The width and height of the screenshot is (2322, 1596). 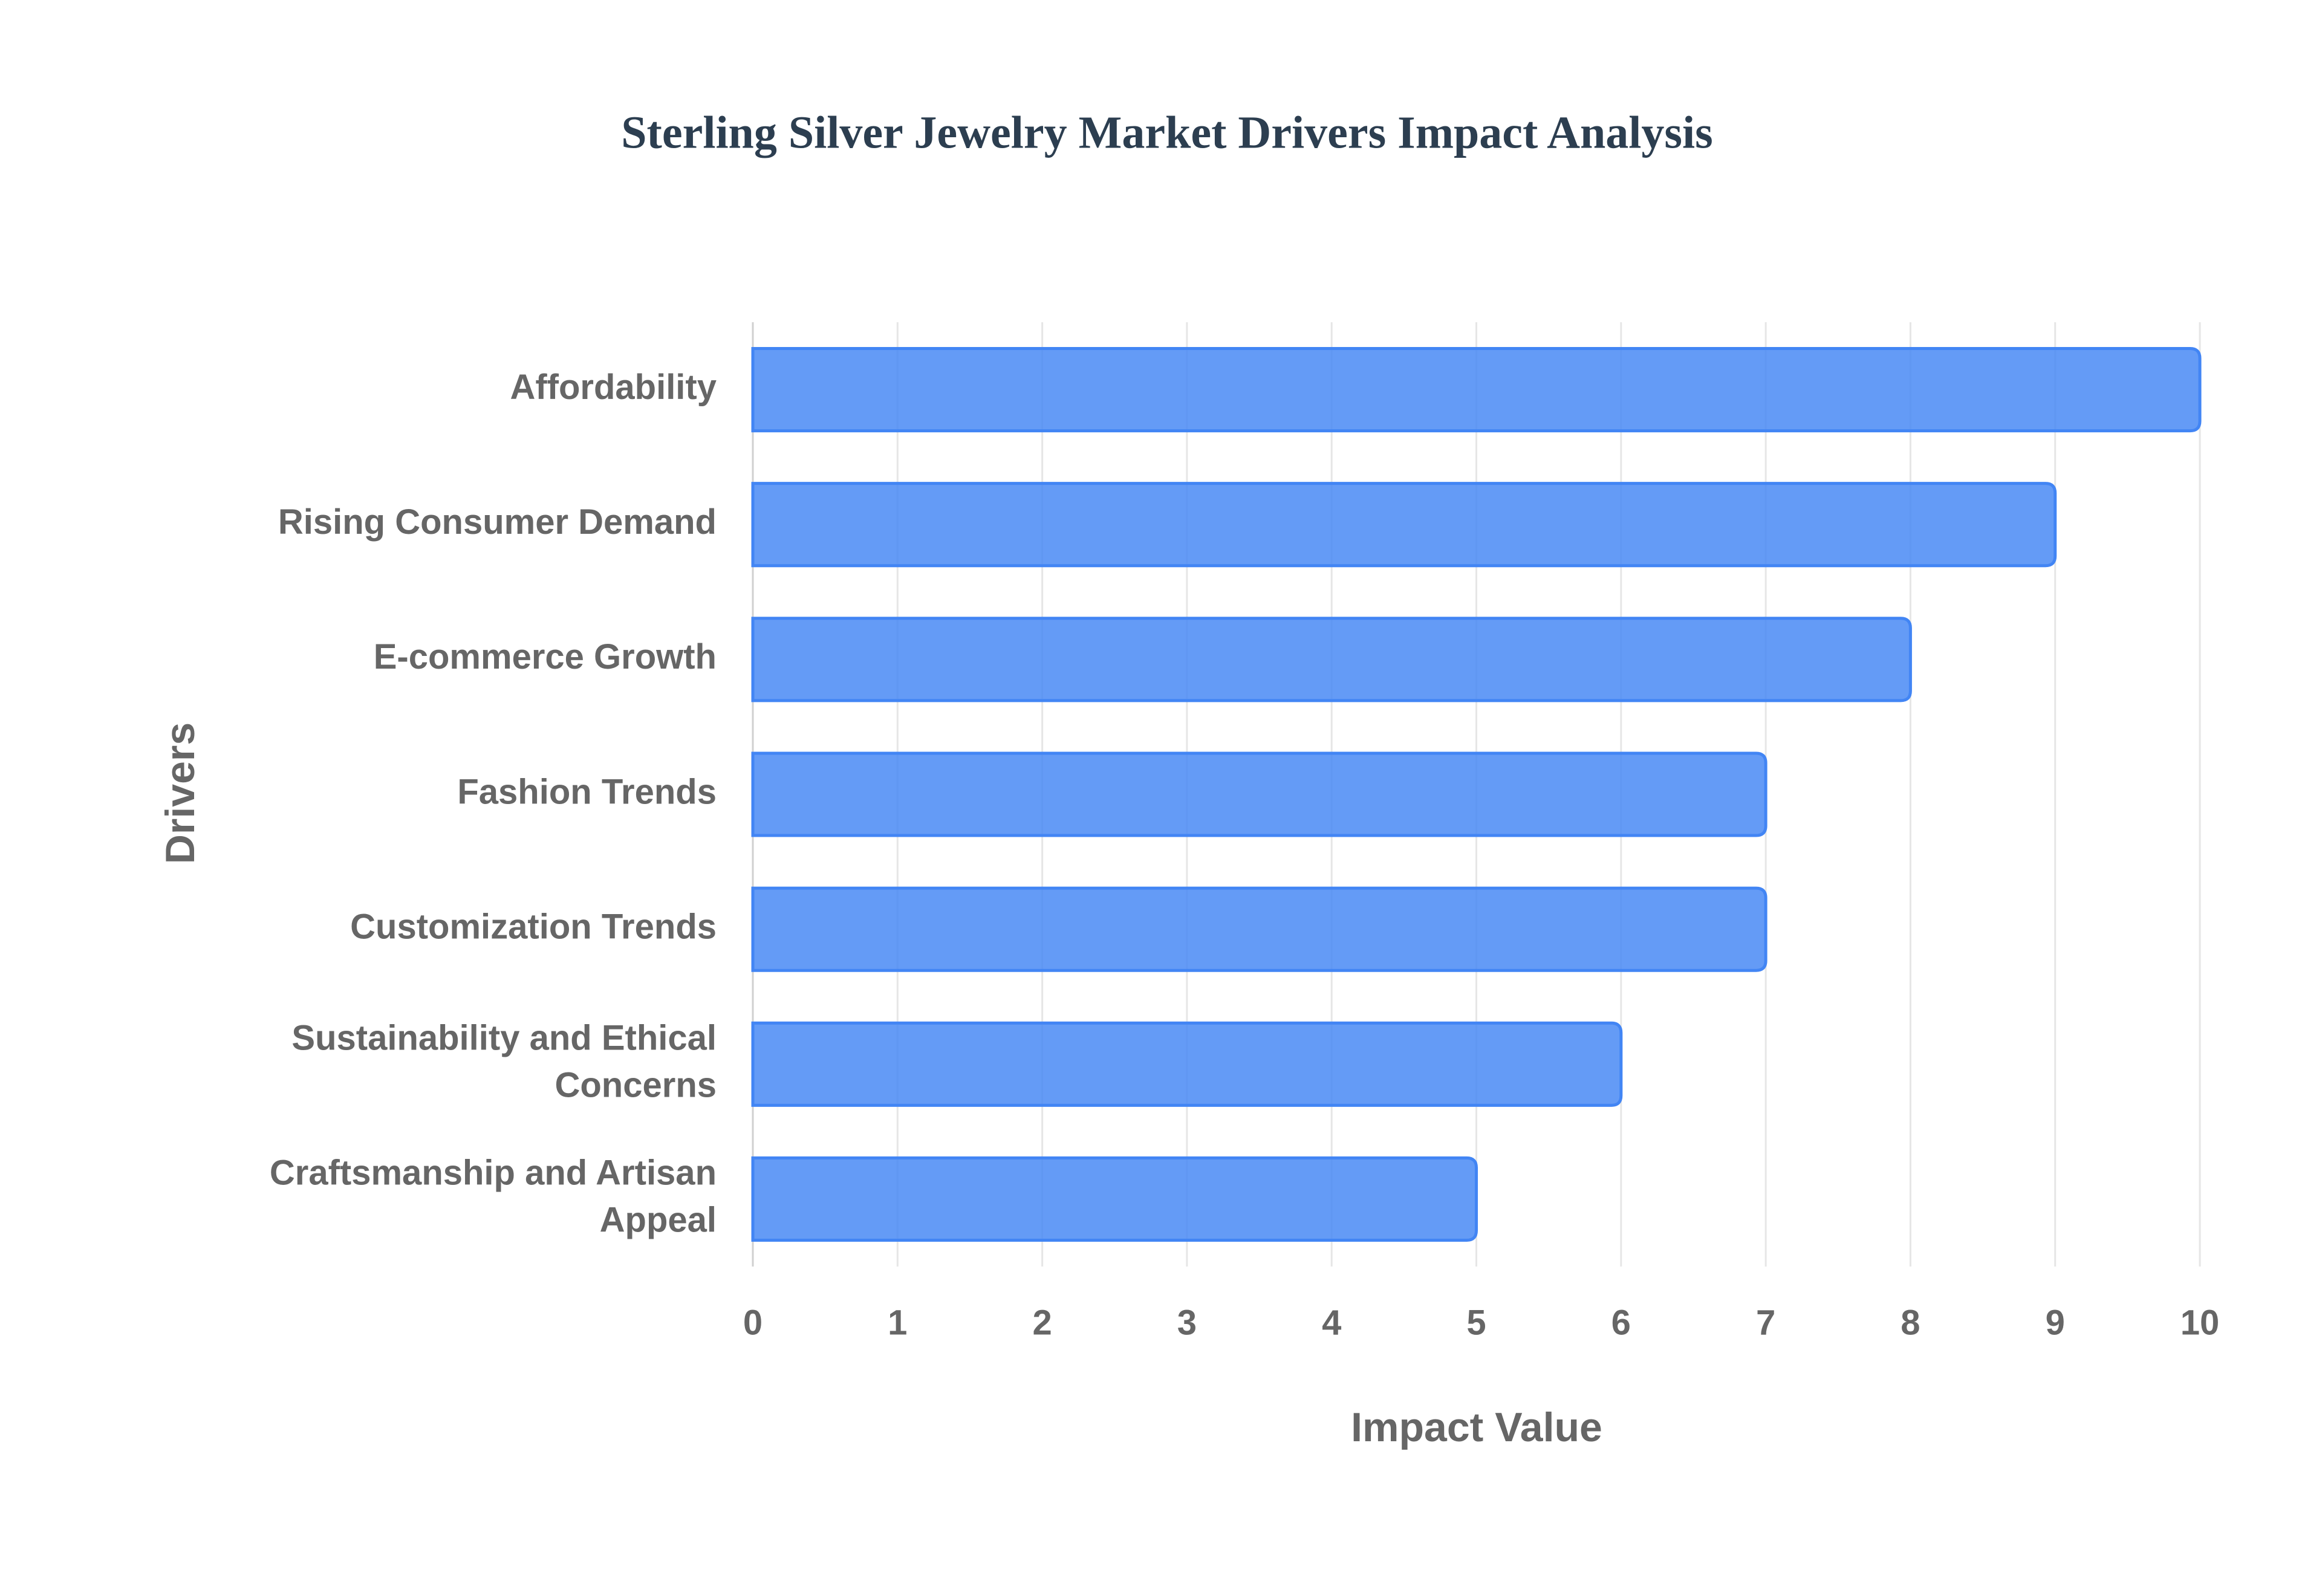 I want to click on x-tick-label: 3, so click(x=1187, y=1322).